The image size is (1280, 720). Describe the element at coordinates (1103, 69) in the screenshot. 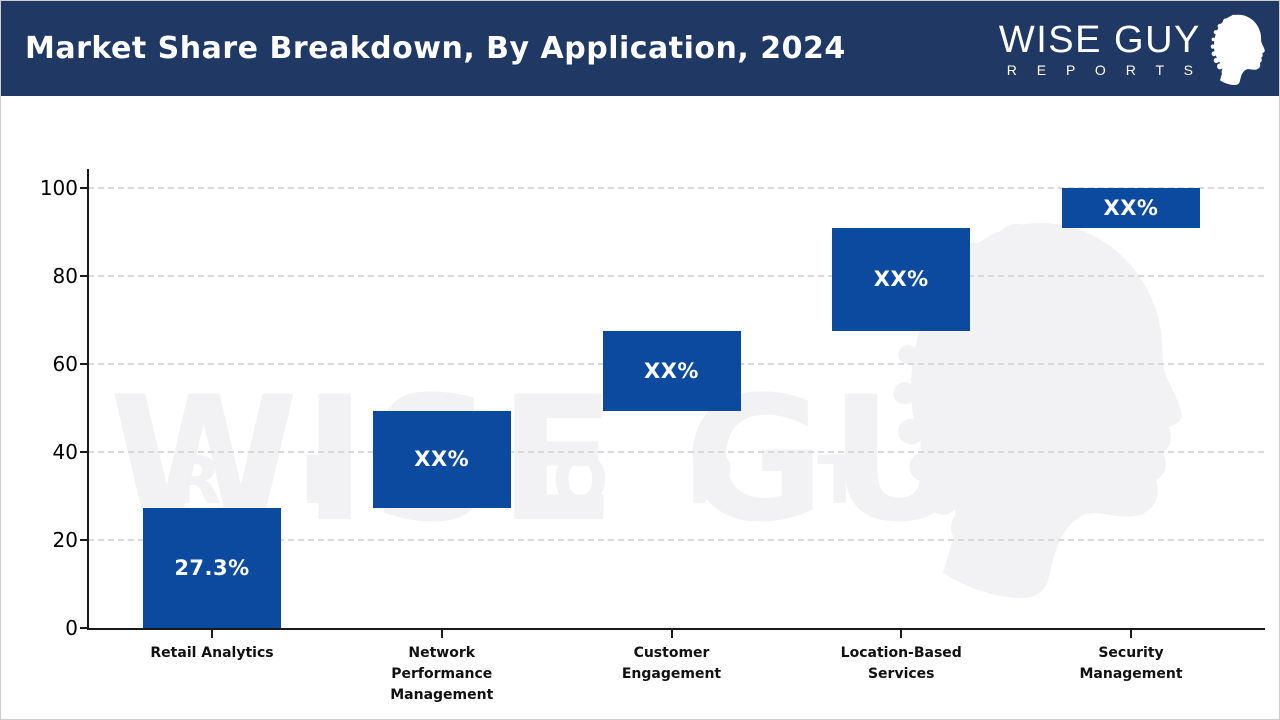

I see `logo-subtext: R E P O R T S` at that location.